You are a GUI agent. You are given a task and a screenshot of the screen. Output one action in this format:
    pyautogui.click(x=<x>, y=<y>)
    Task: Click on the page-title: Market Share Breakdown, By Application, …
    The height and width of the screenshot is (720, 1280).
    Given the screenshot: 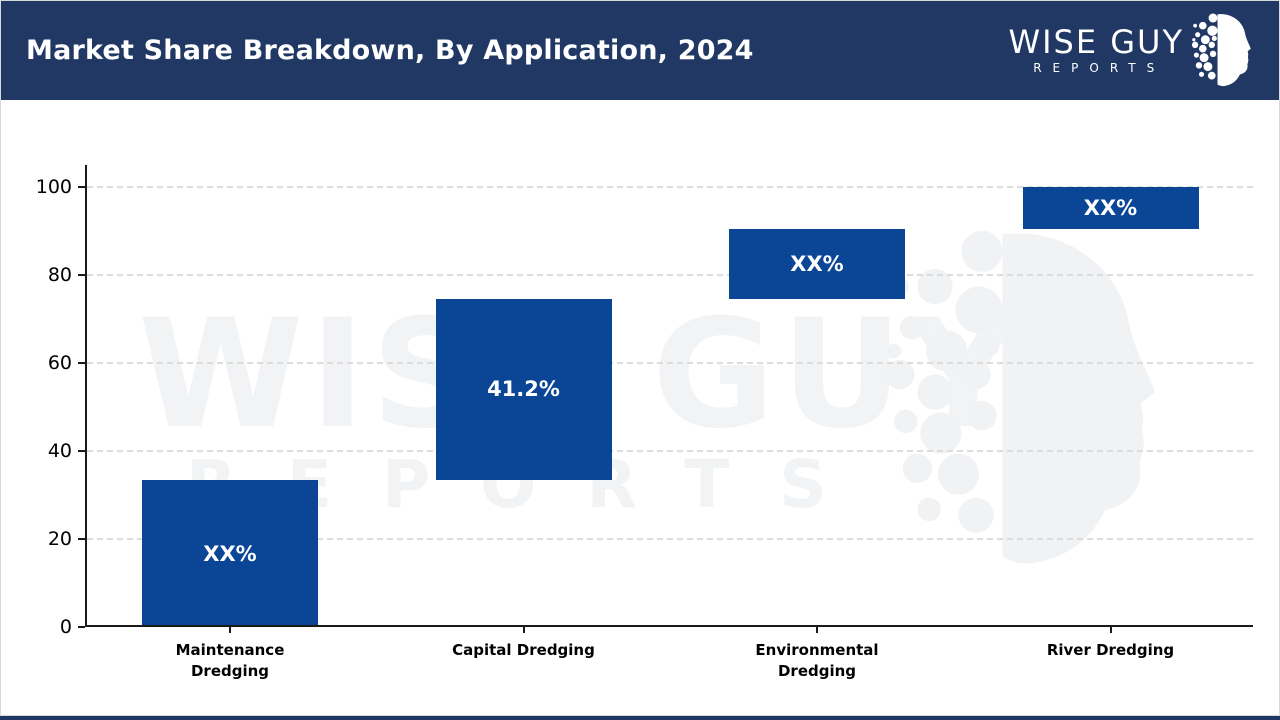 What is the action you would take?
    pyautogui.click(x=390, y=50)
    